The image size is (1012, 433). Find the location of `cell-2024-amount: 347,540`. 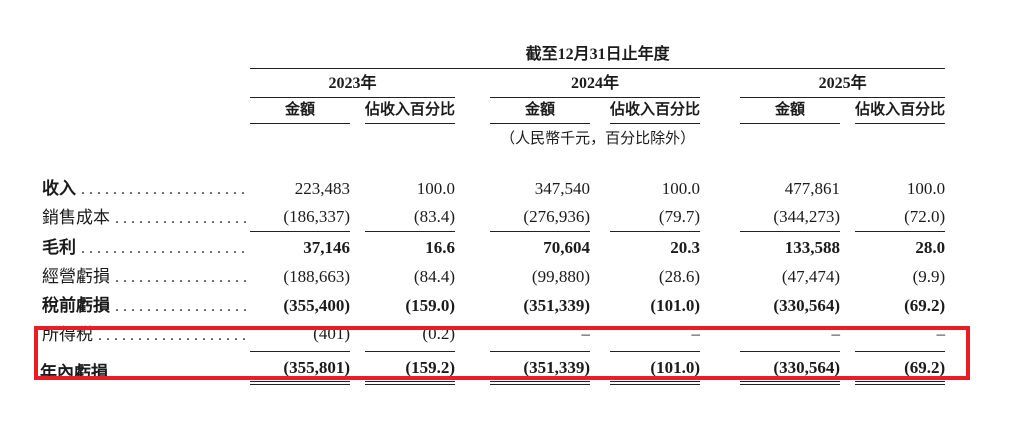

cell-2024-amount: 347,540 is located at coordinates (562, 188).